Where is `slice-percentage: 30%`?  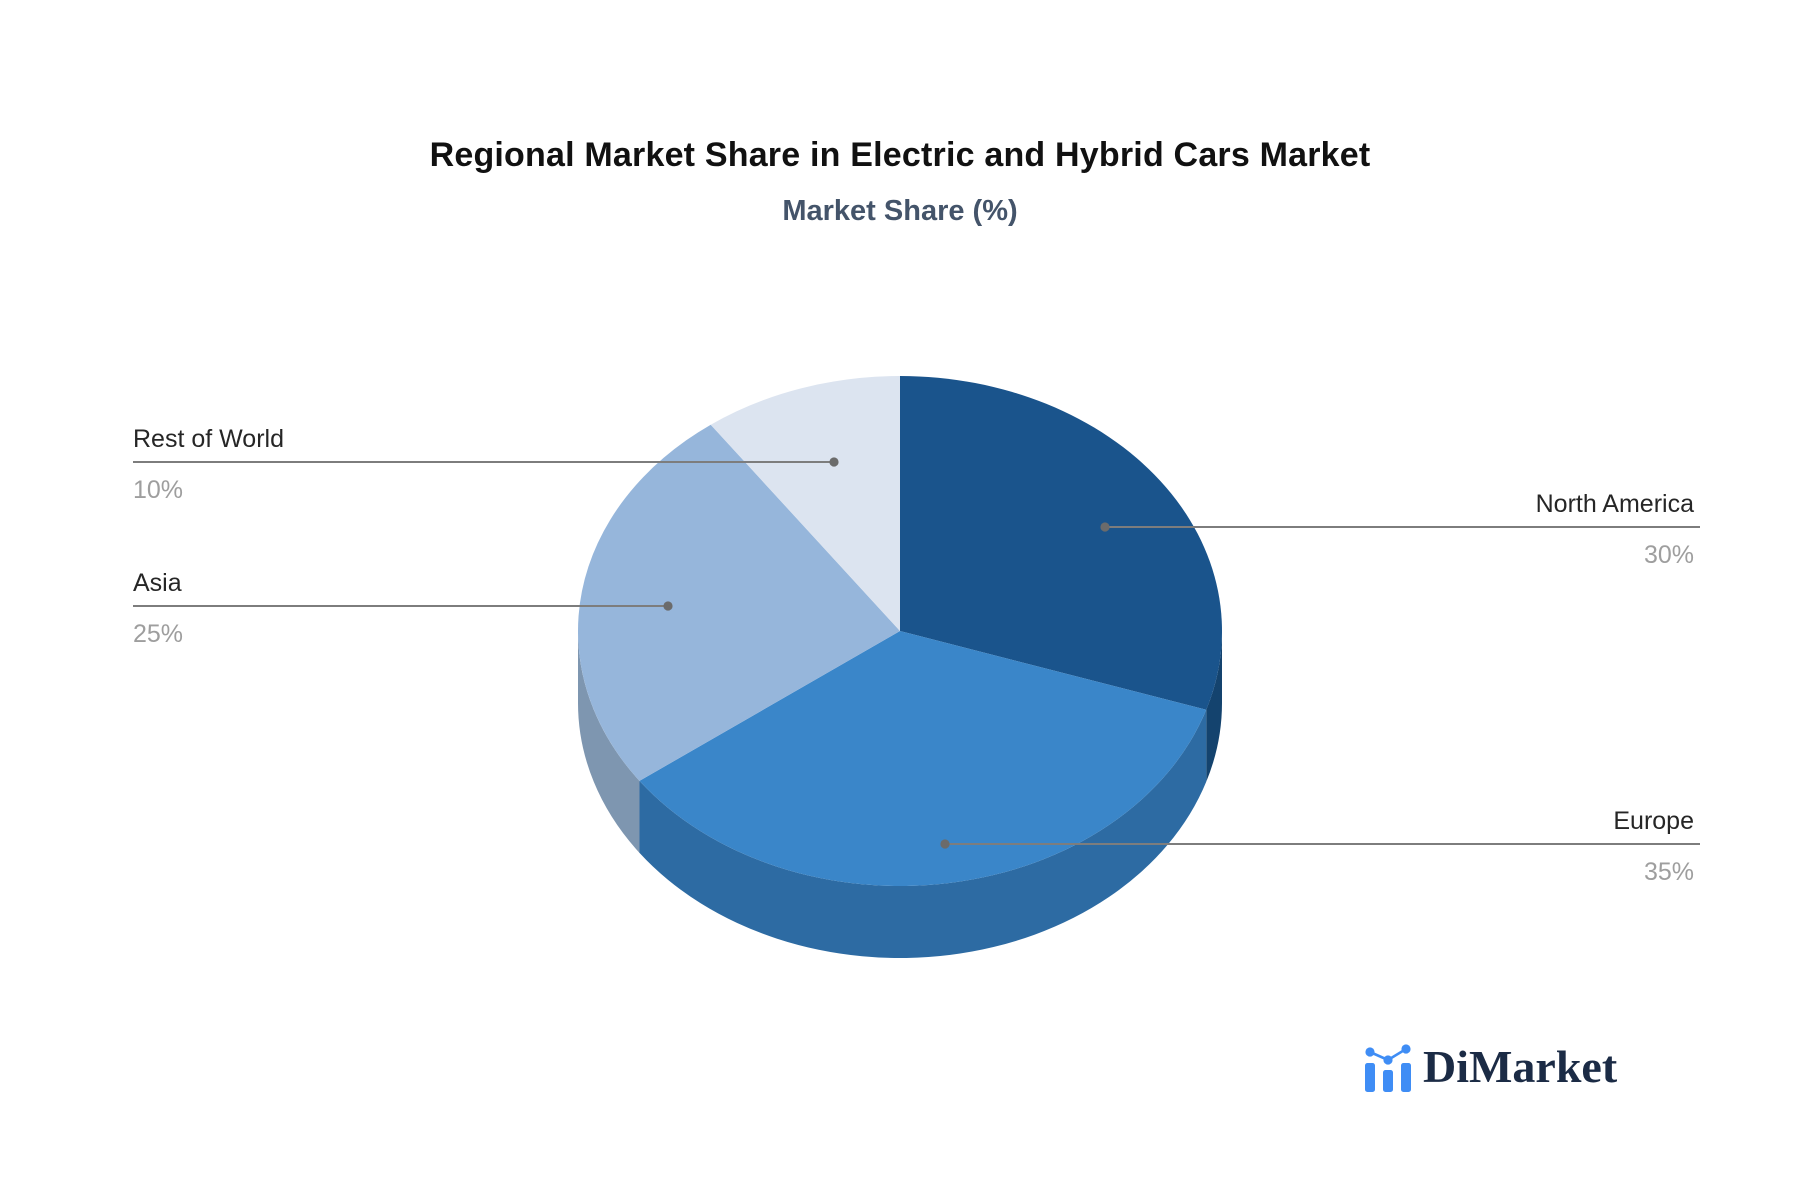
slice-percentage: 30% is located at coordinates (1668, 555).